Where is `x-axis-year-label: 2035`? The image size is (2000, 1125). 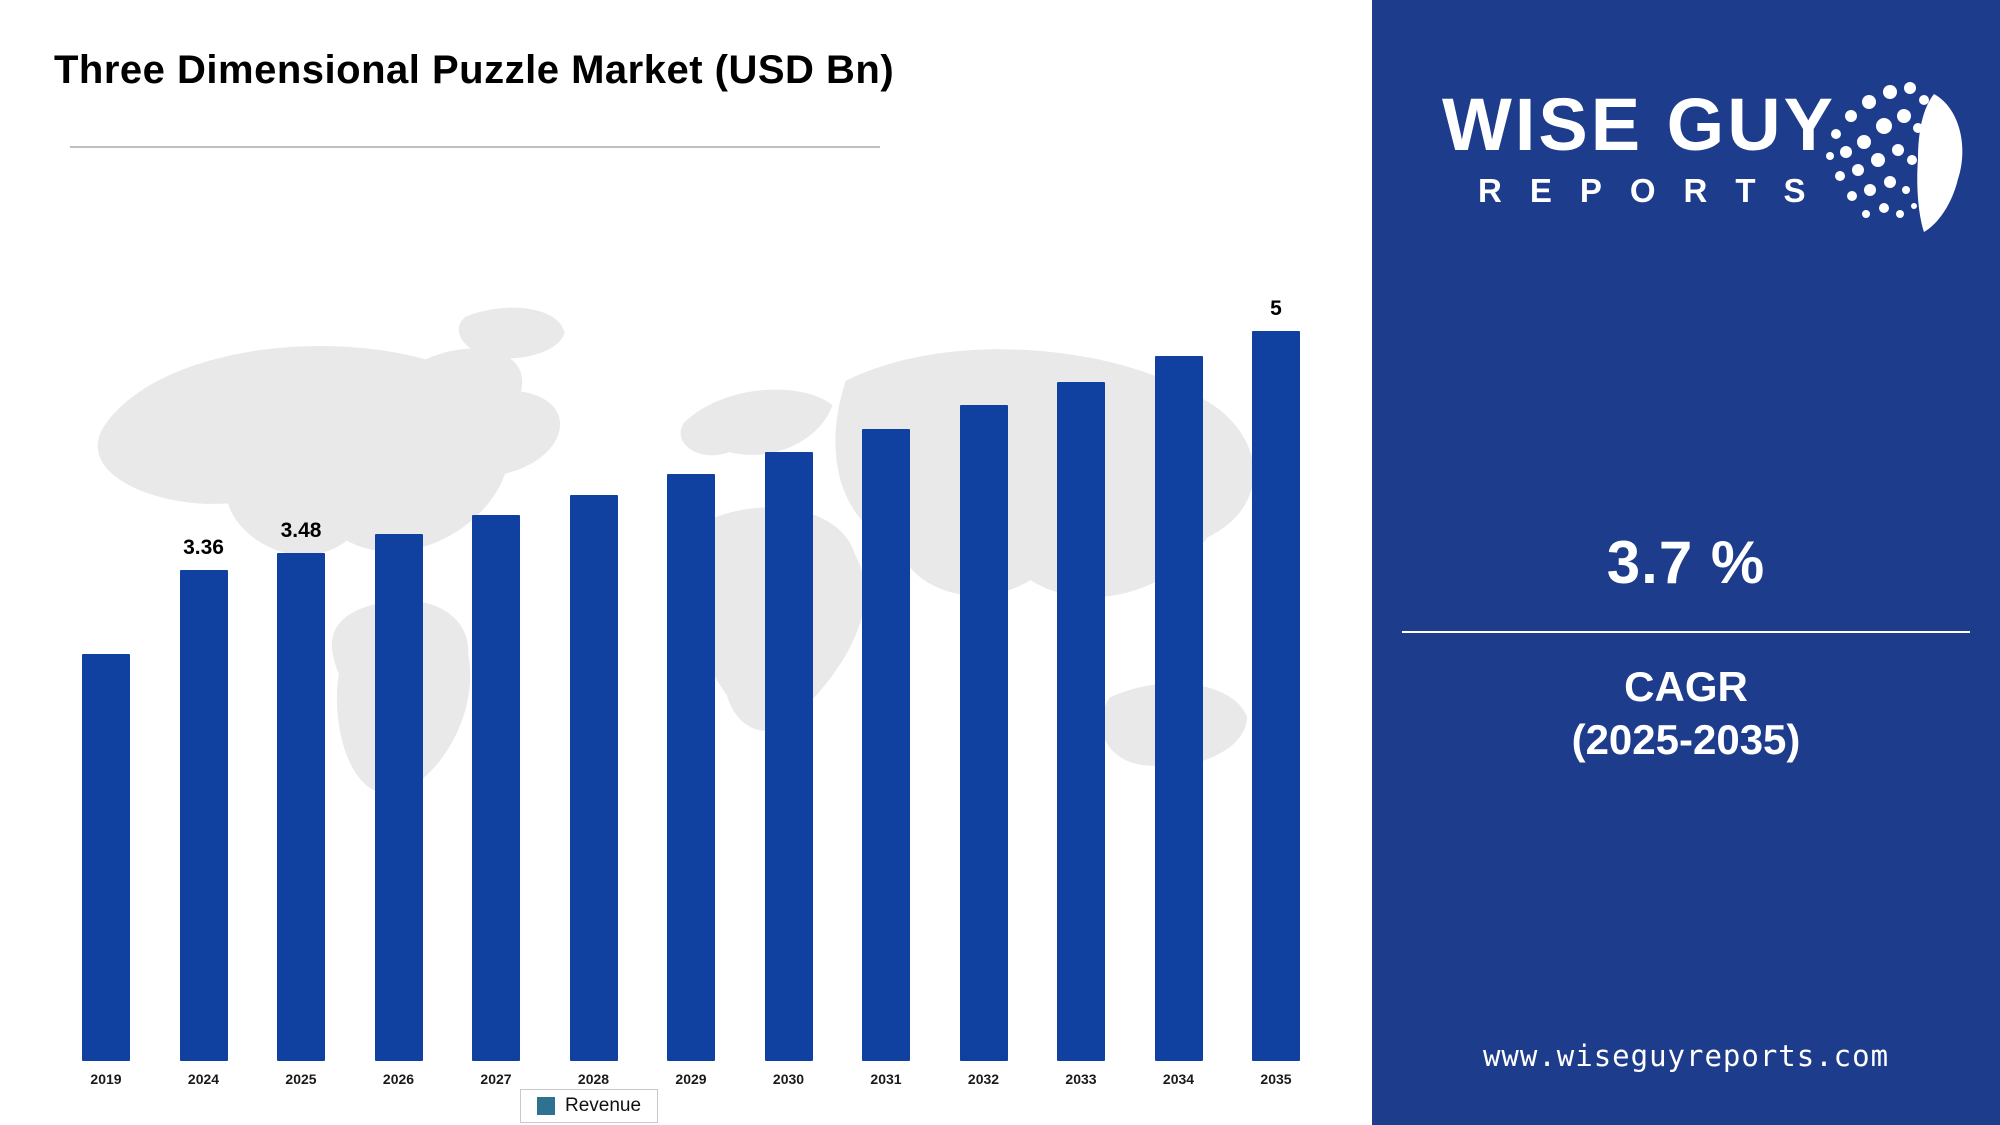
x-axis-year-label: 2035 is located at coordinates (1276, 1079).